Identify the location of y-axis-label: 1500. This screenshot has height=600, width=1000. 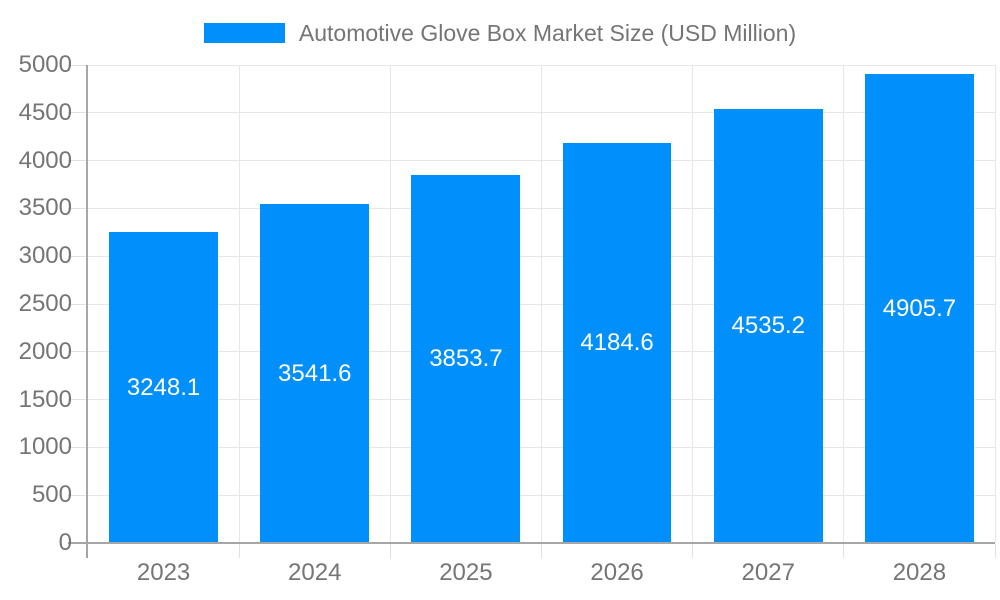
(45, 399).